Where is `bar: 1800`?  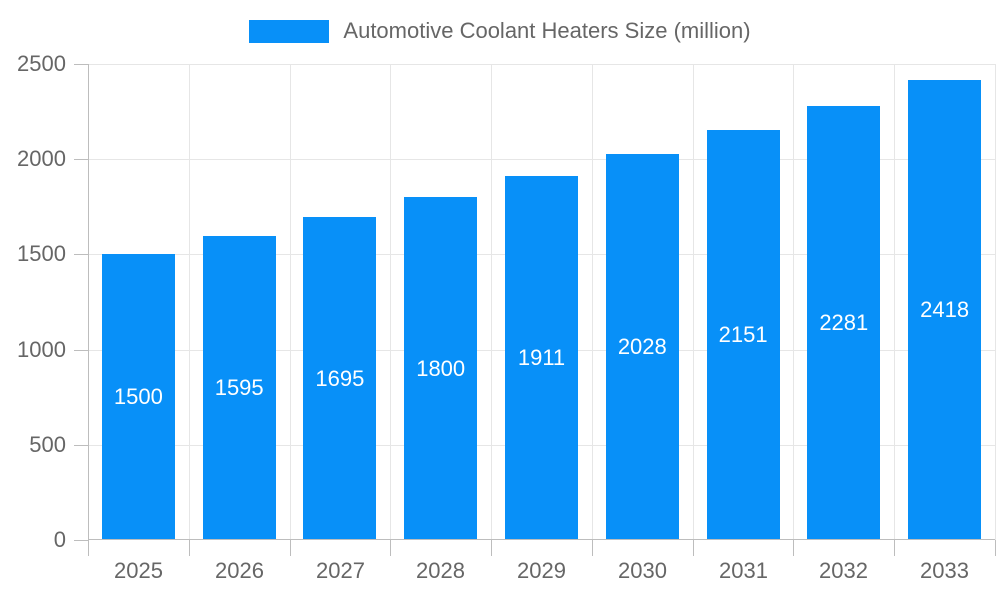
bar: 1800 is located at coordinates (441, 368).